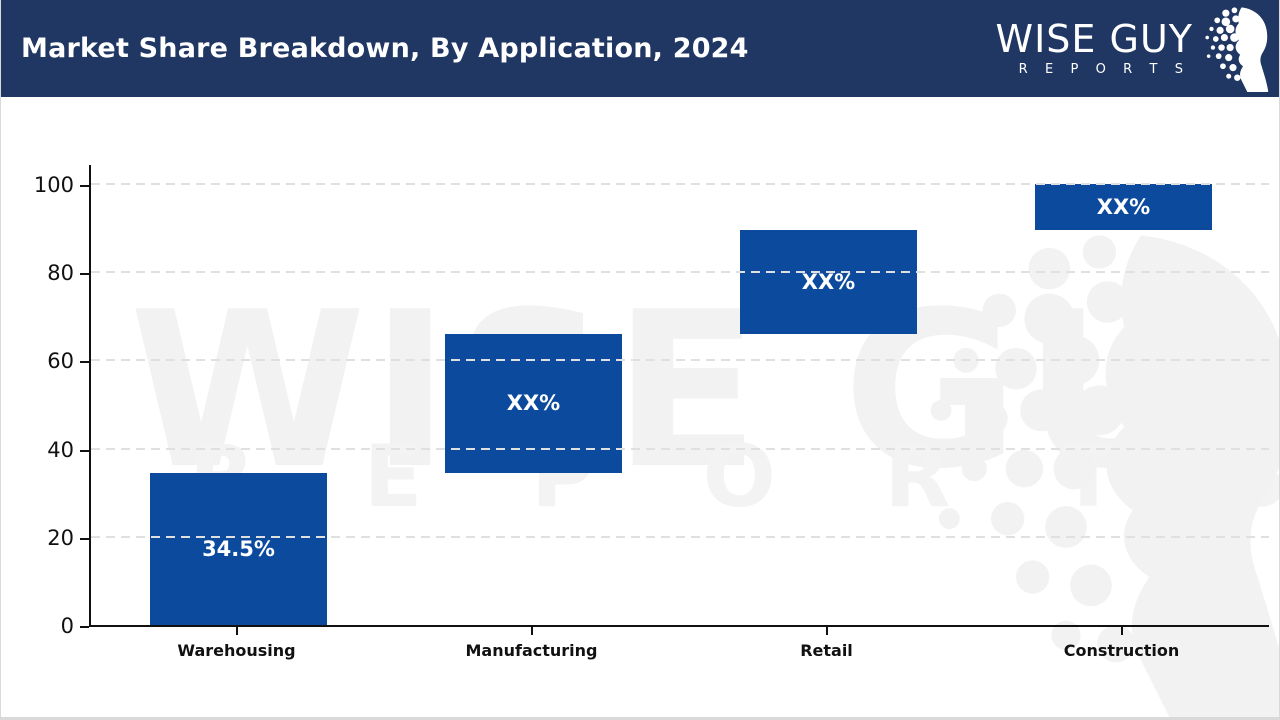 The width and height of the screenshot is (1280, 720). I want to click on bar-retail, so click(828, 282).